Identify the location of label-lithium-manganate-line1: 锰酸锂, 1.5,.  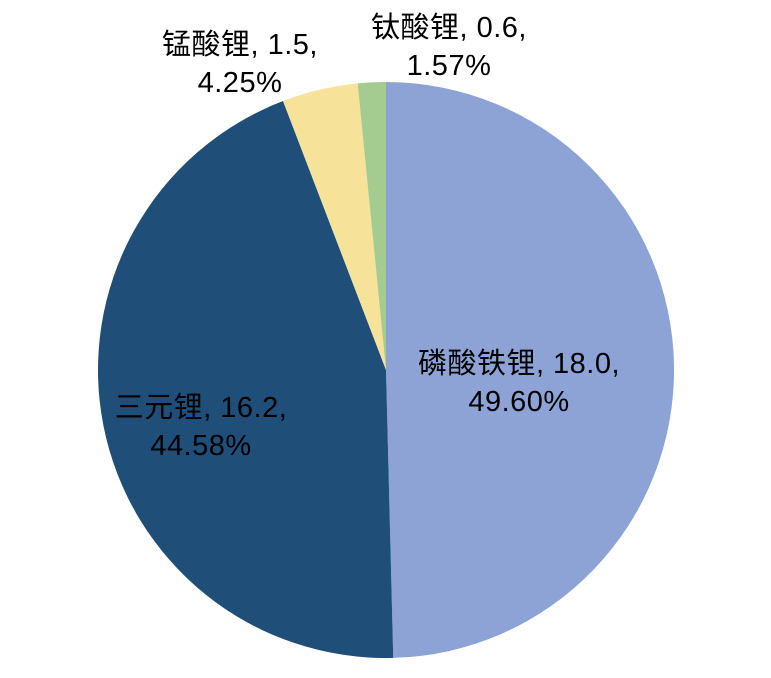
(240, 45).